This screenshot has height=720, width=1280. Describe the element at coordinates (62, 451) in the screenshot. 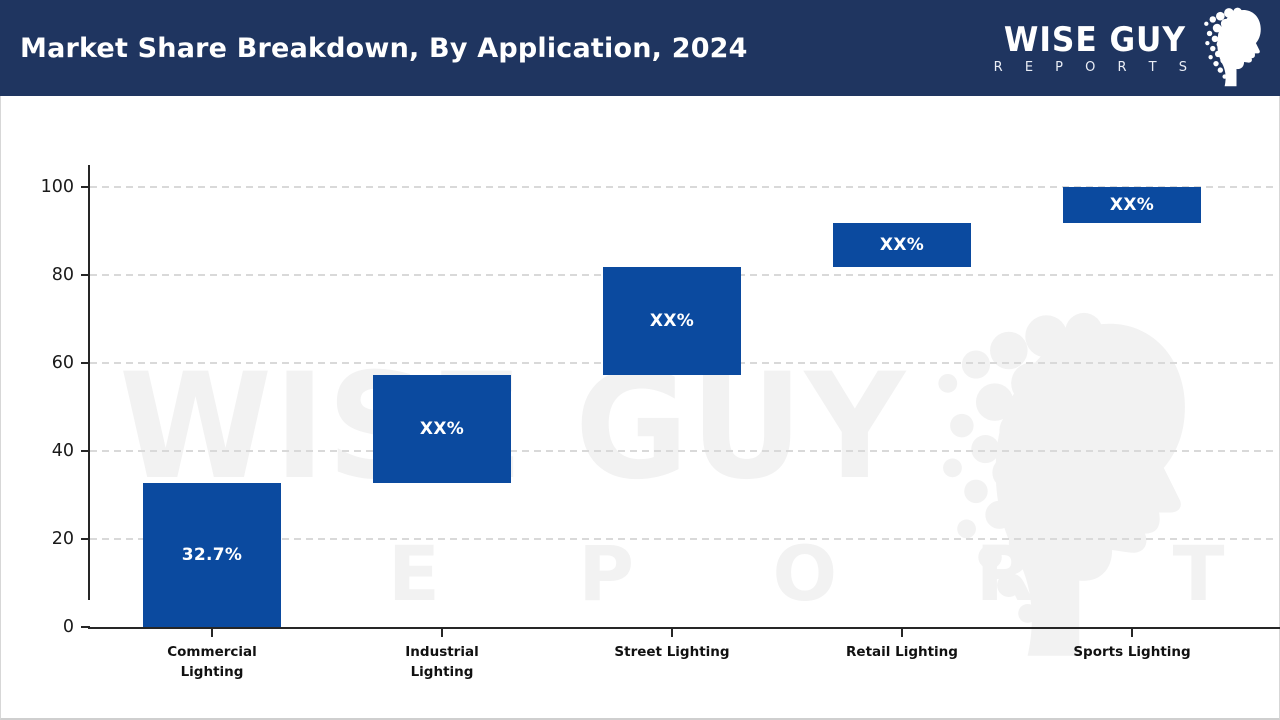

I see `y-tick-label: 40` at that location.